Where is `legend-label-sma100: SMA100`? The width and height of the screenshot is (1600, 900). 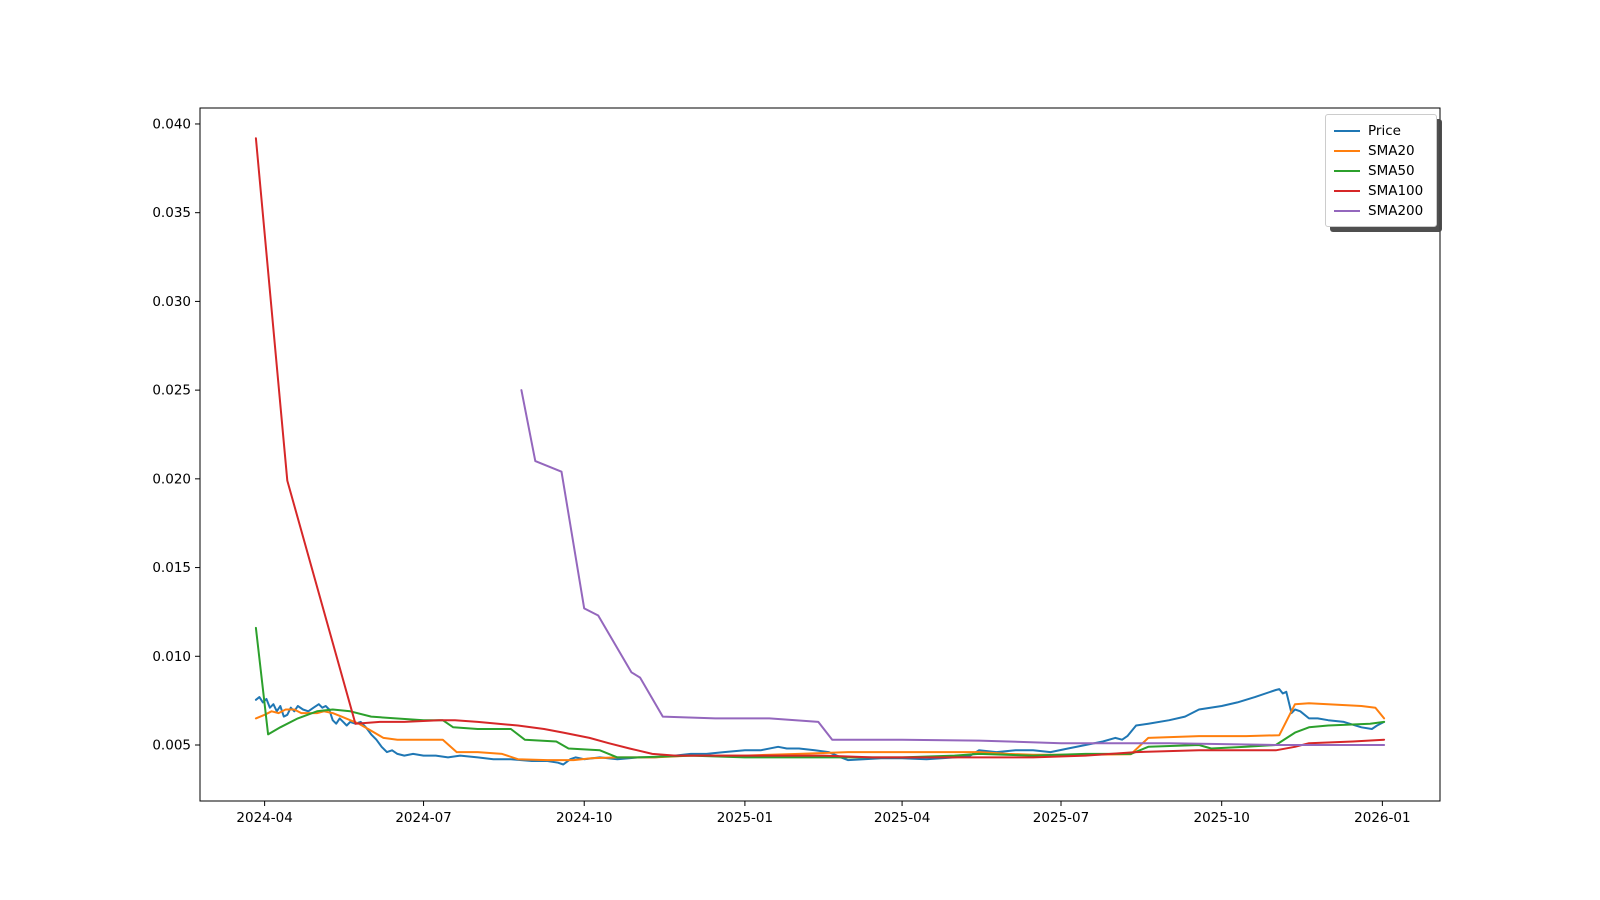
legend-label-sma100: SMA100 is located at coordinates (1396, 191).